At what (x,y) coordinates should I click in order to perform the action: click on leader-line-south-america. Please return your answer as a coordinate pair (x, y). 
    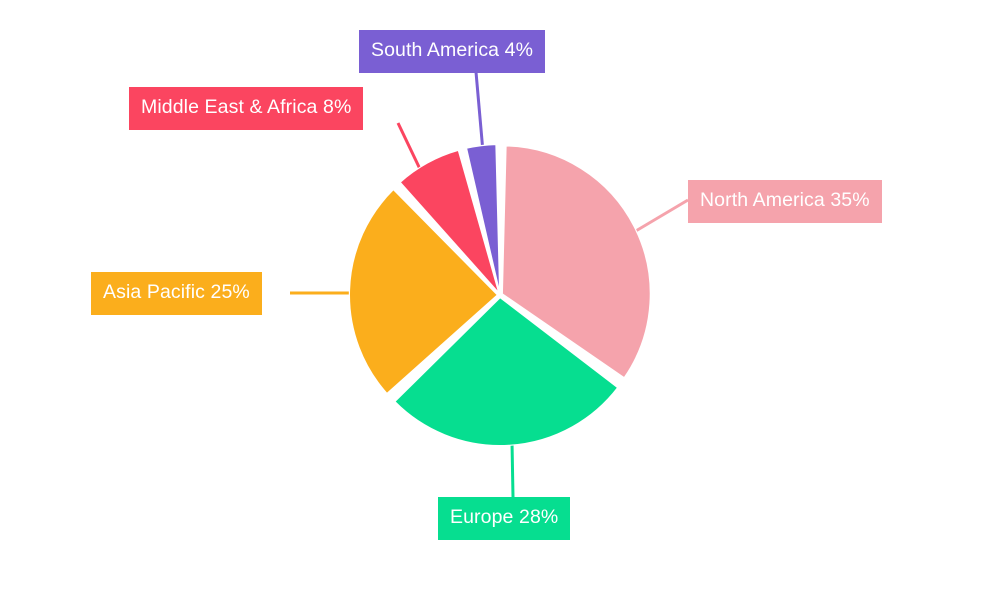
    Looking at the image, I should click on (479, 112).